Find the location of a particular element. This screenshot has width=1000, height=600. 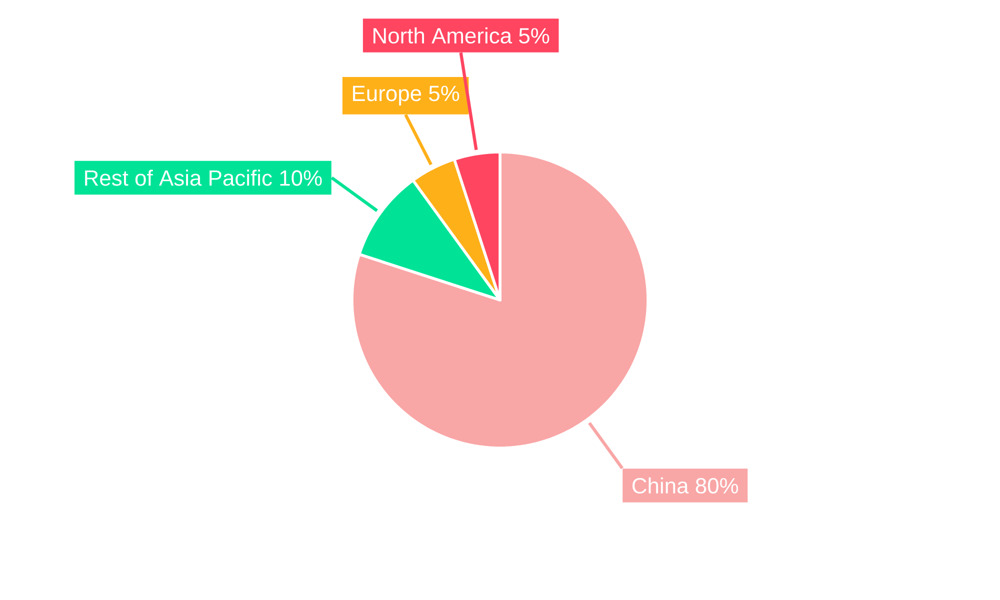

slice-label: Europe is located at coordinates (387, 96).